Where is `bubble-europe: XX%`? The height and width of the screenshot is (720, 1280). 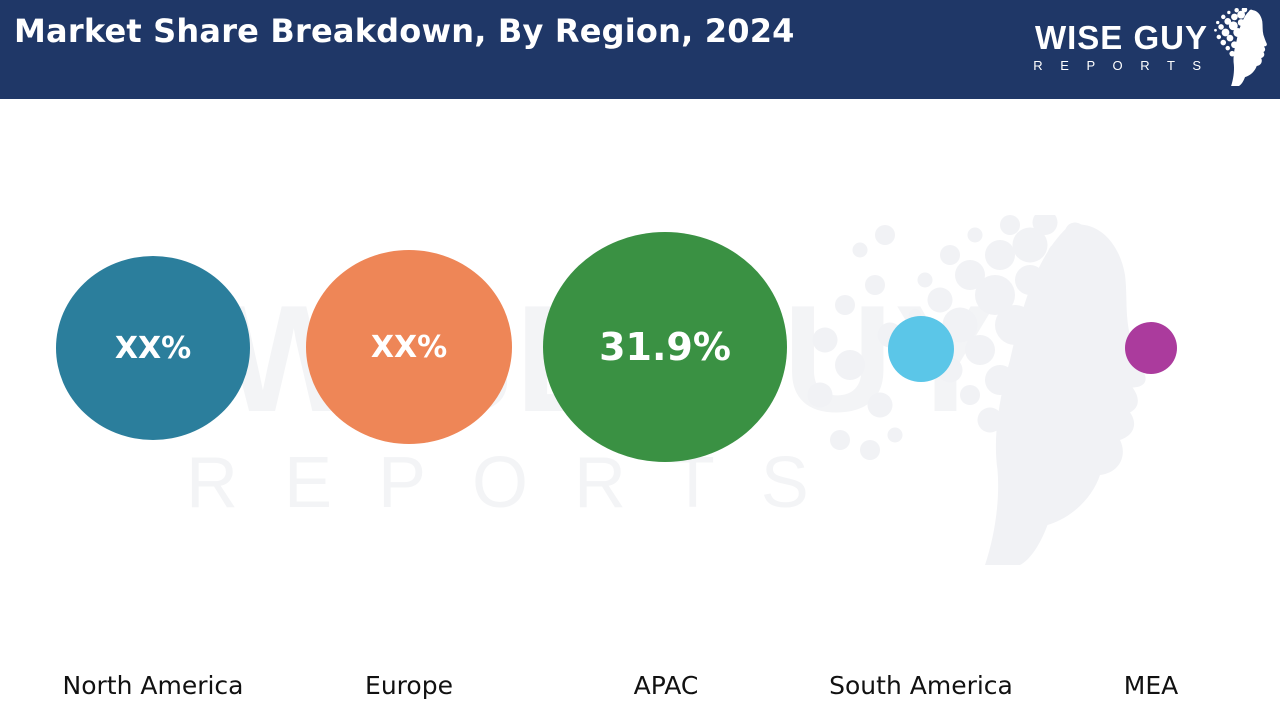 bubble-europe: XX% is located at coordinates (409, 347).